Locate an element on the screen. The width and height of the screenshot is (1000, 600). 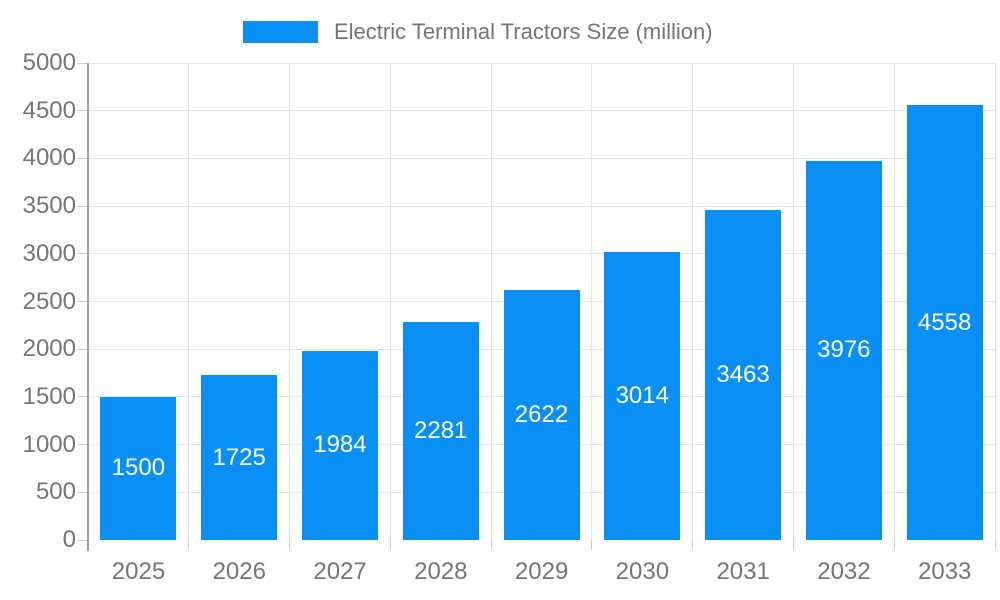
x-axis-tick-label: 2031 is located at coordinates (743, 571).